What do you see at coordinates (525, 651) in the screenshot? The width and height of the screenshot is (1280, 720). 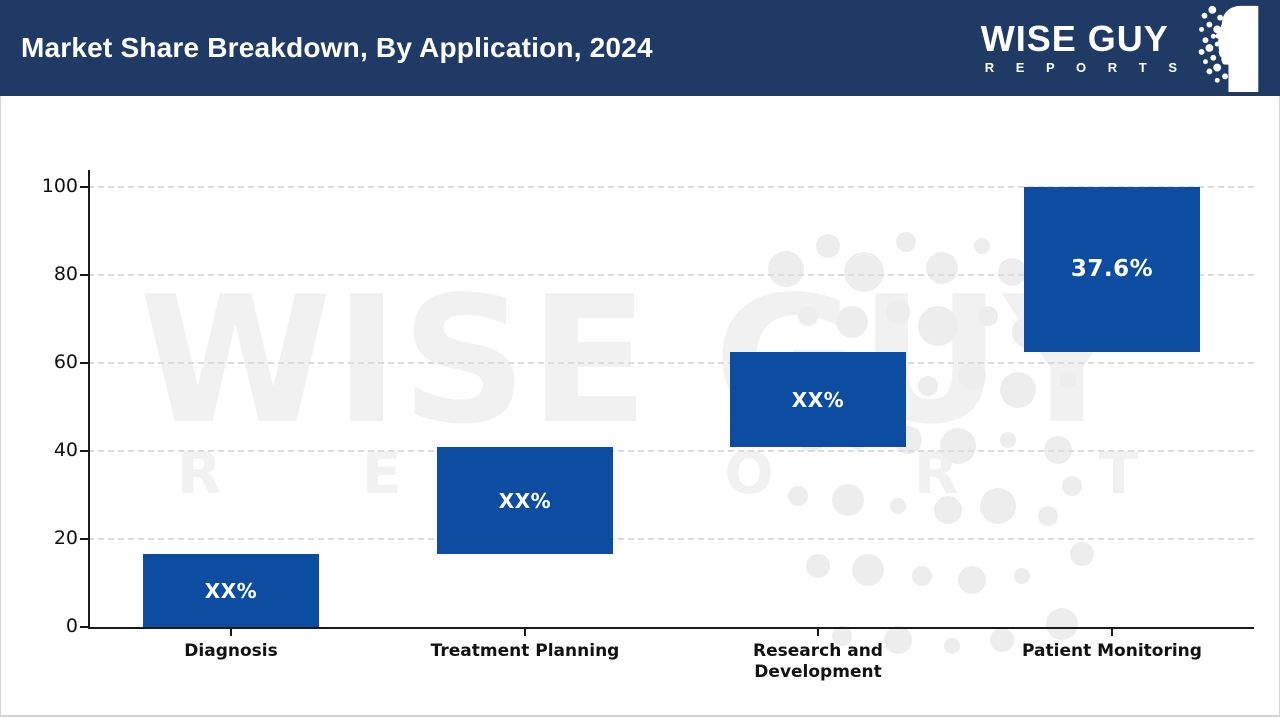 I see `x-axis-category-label: Treatment Planning` at bounding box center [525, 651].